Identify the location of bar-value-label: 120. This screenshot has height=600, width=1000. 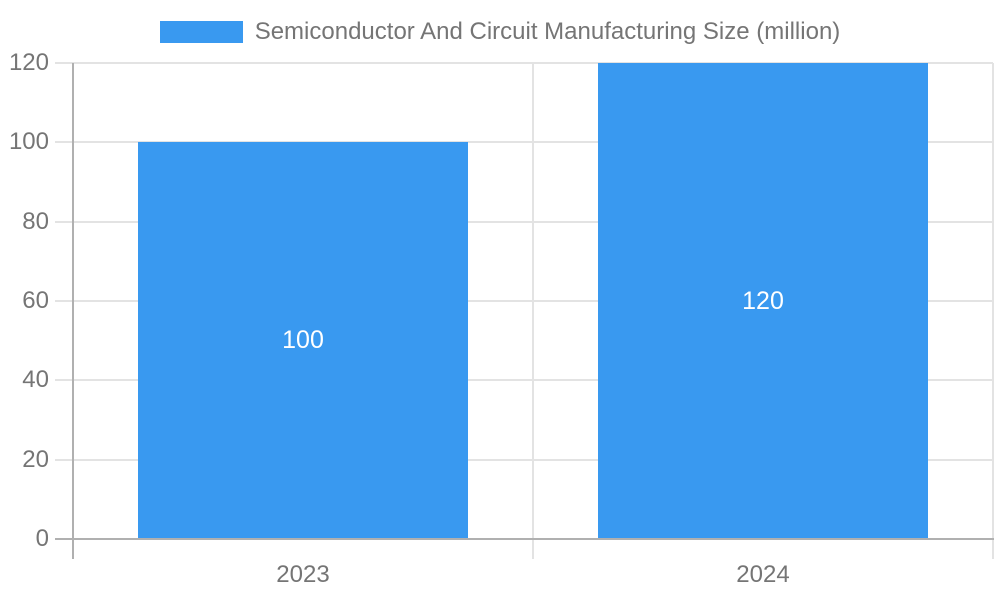
(763, 300).